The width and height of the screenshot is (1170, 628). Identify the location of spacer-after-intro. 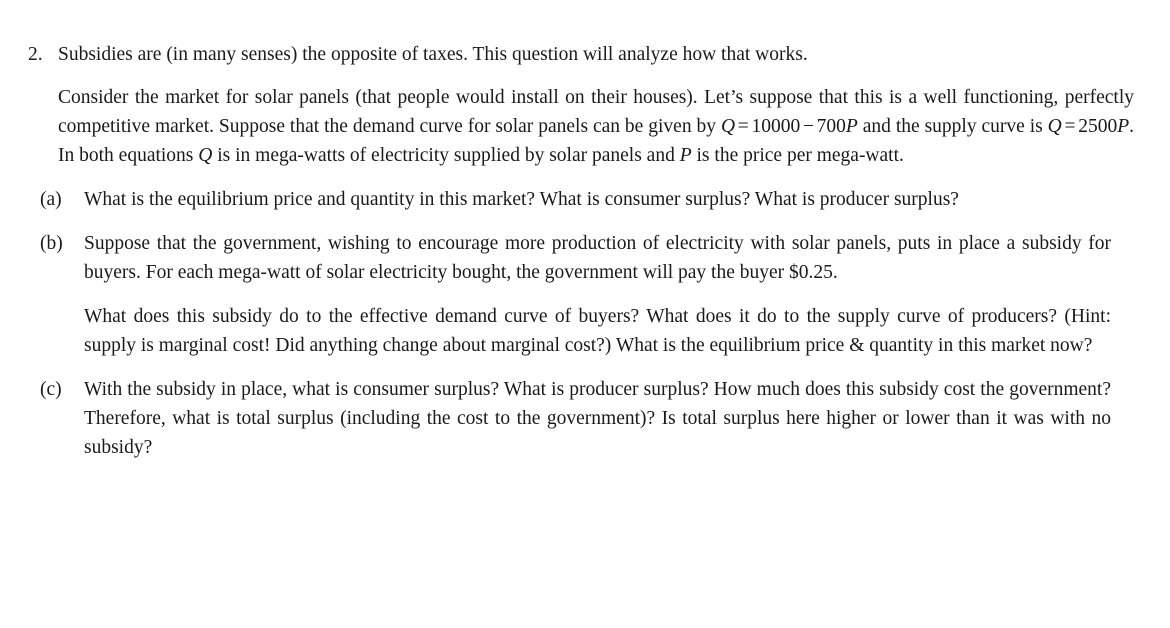
(581, 76).